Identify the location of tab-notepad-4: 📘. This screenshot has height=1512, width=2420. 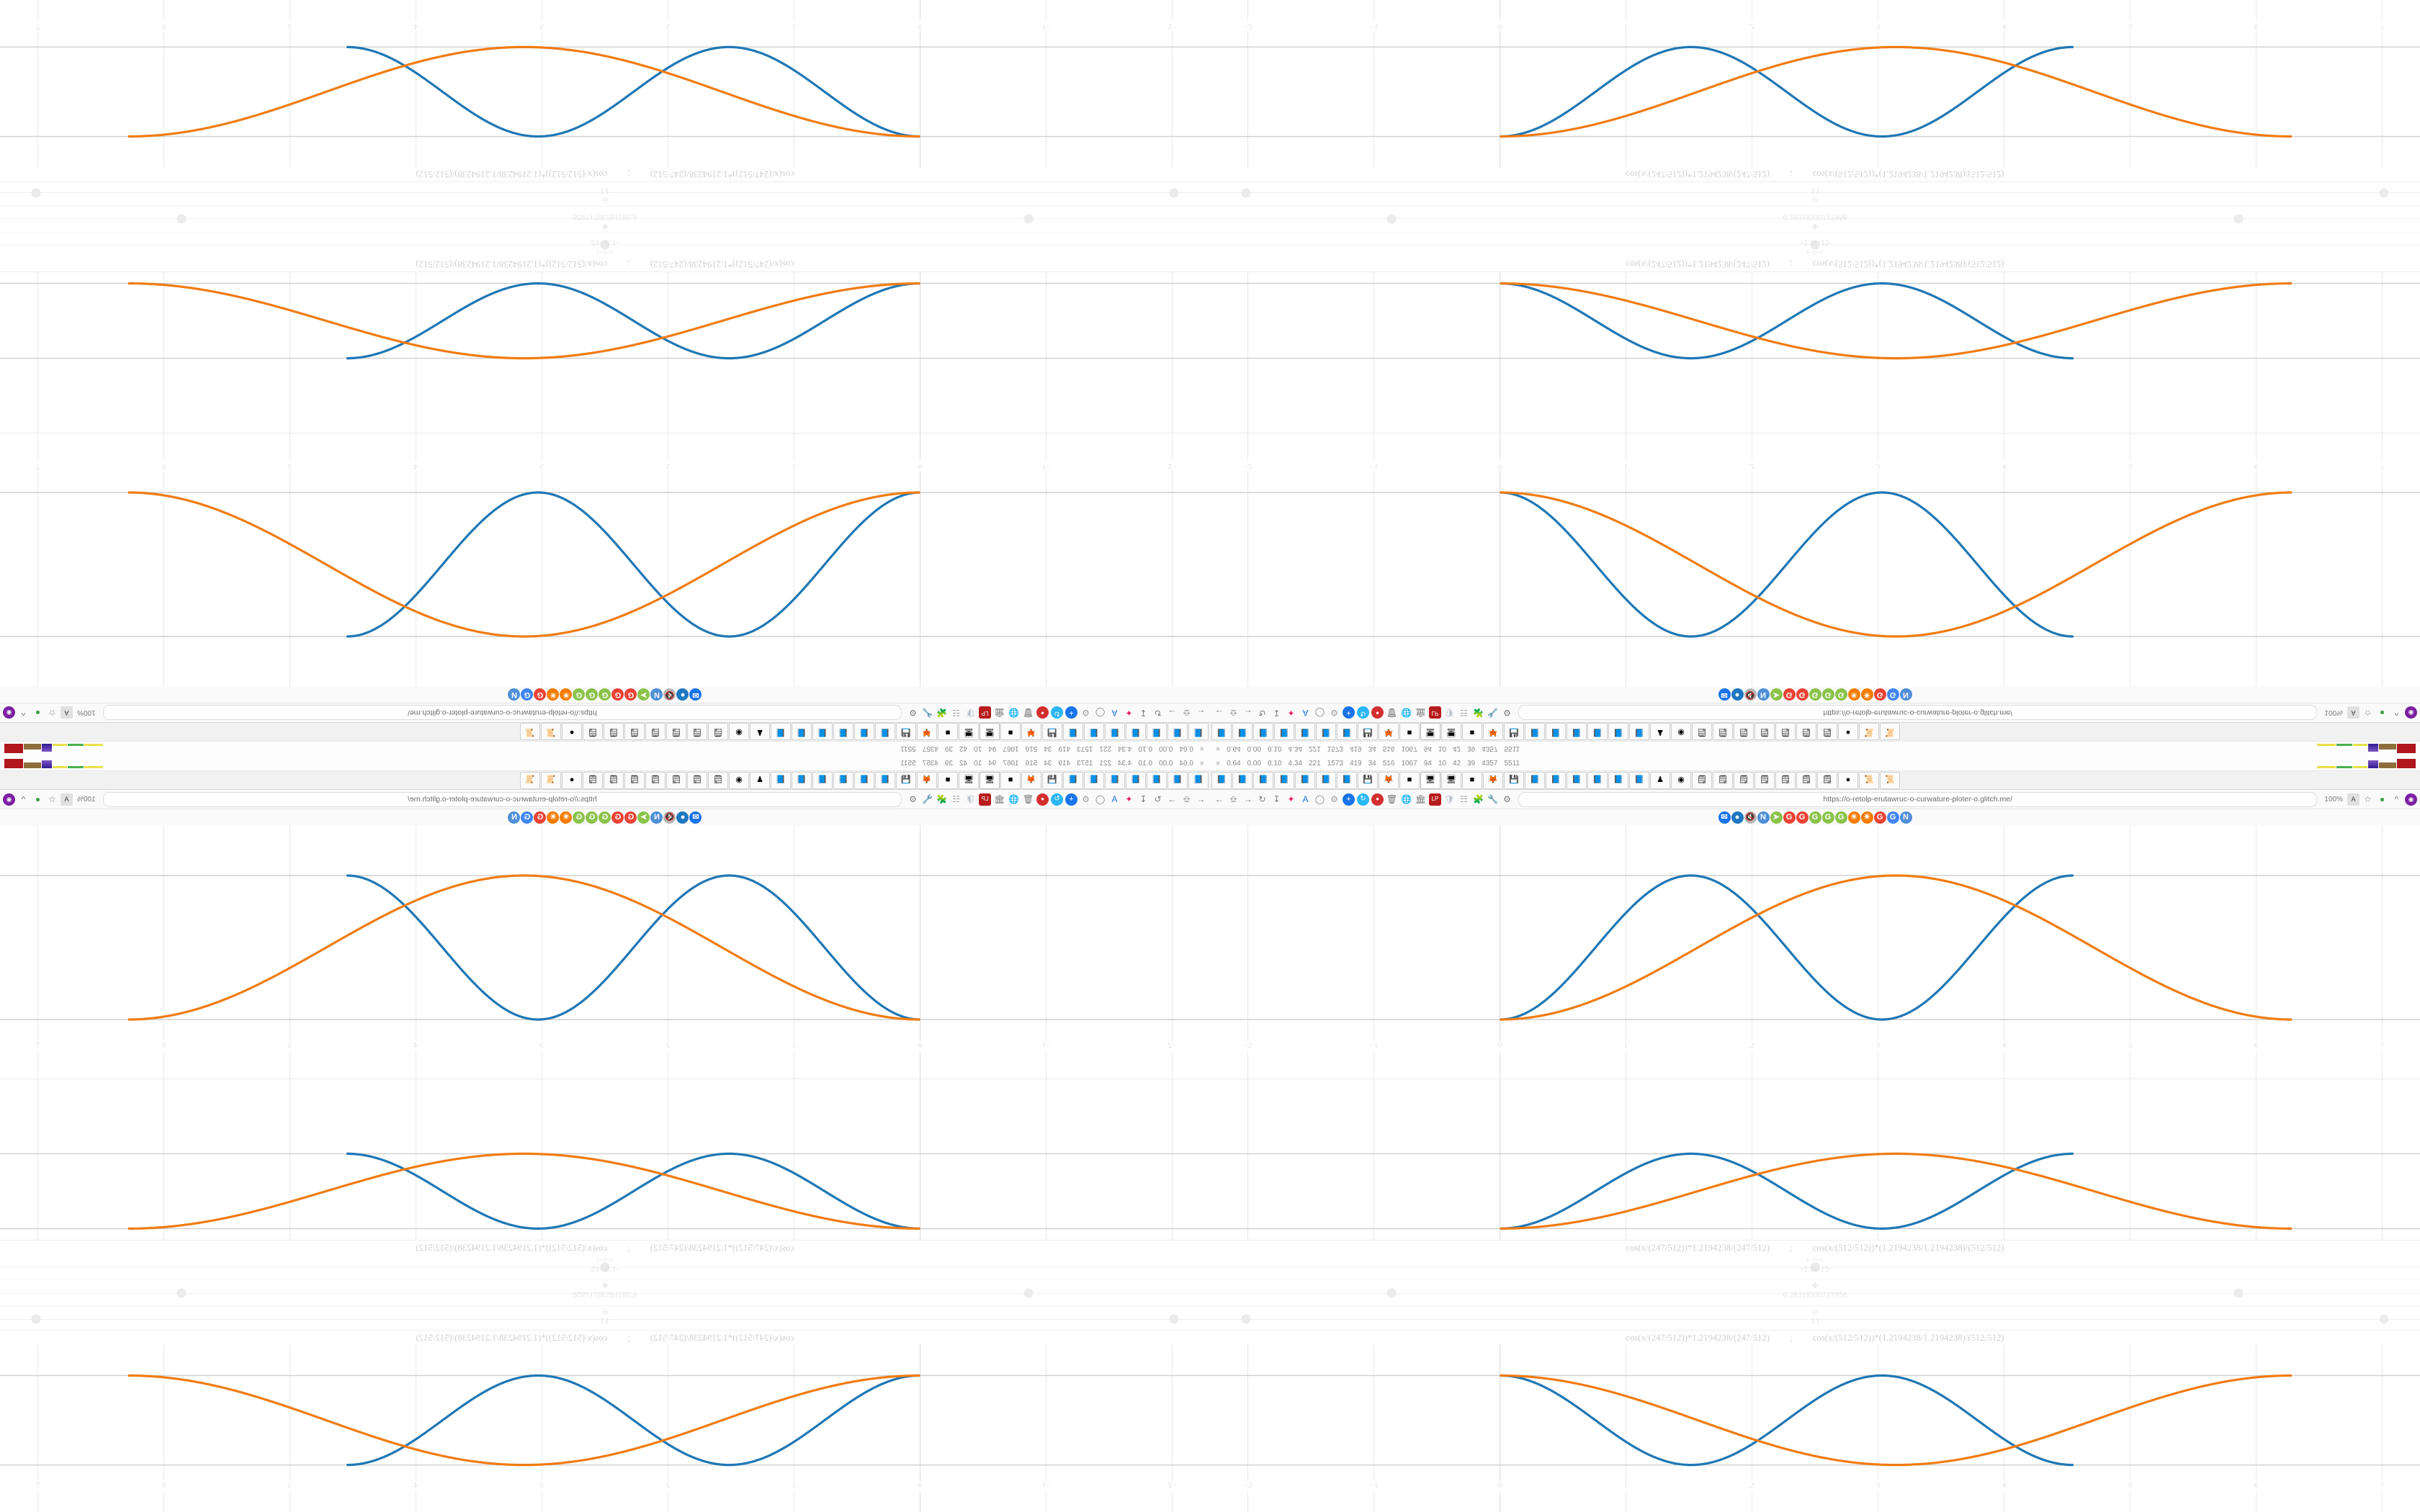
(1136, 780).